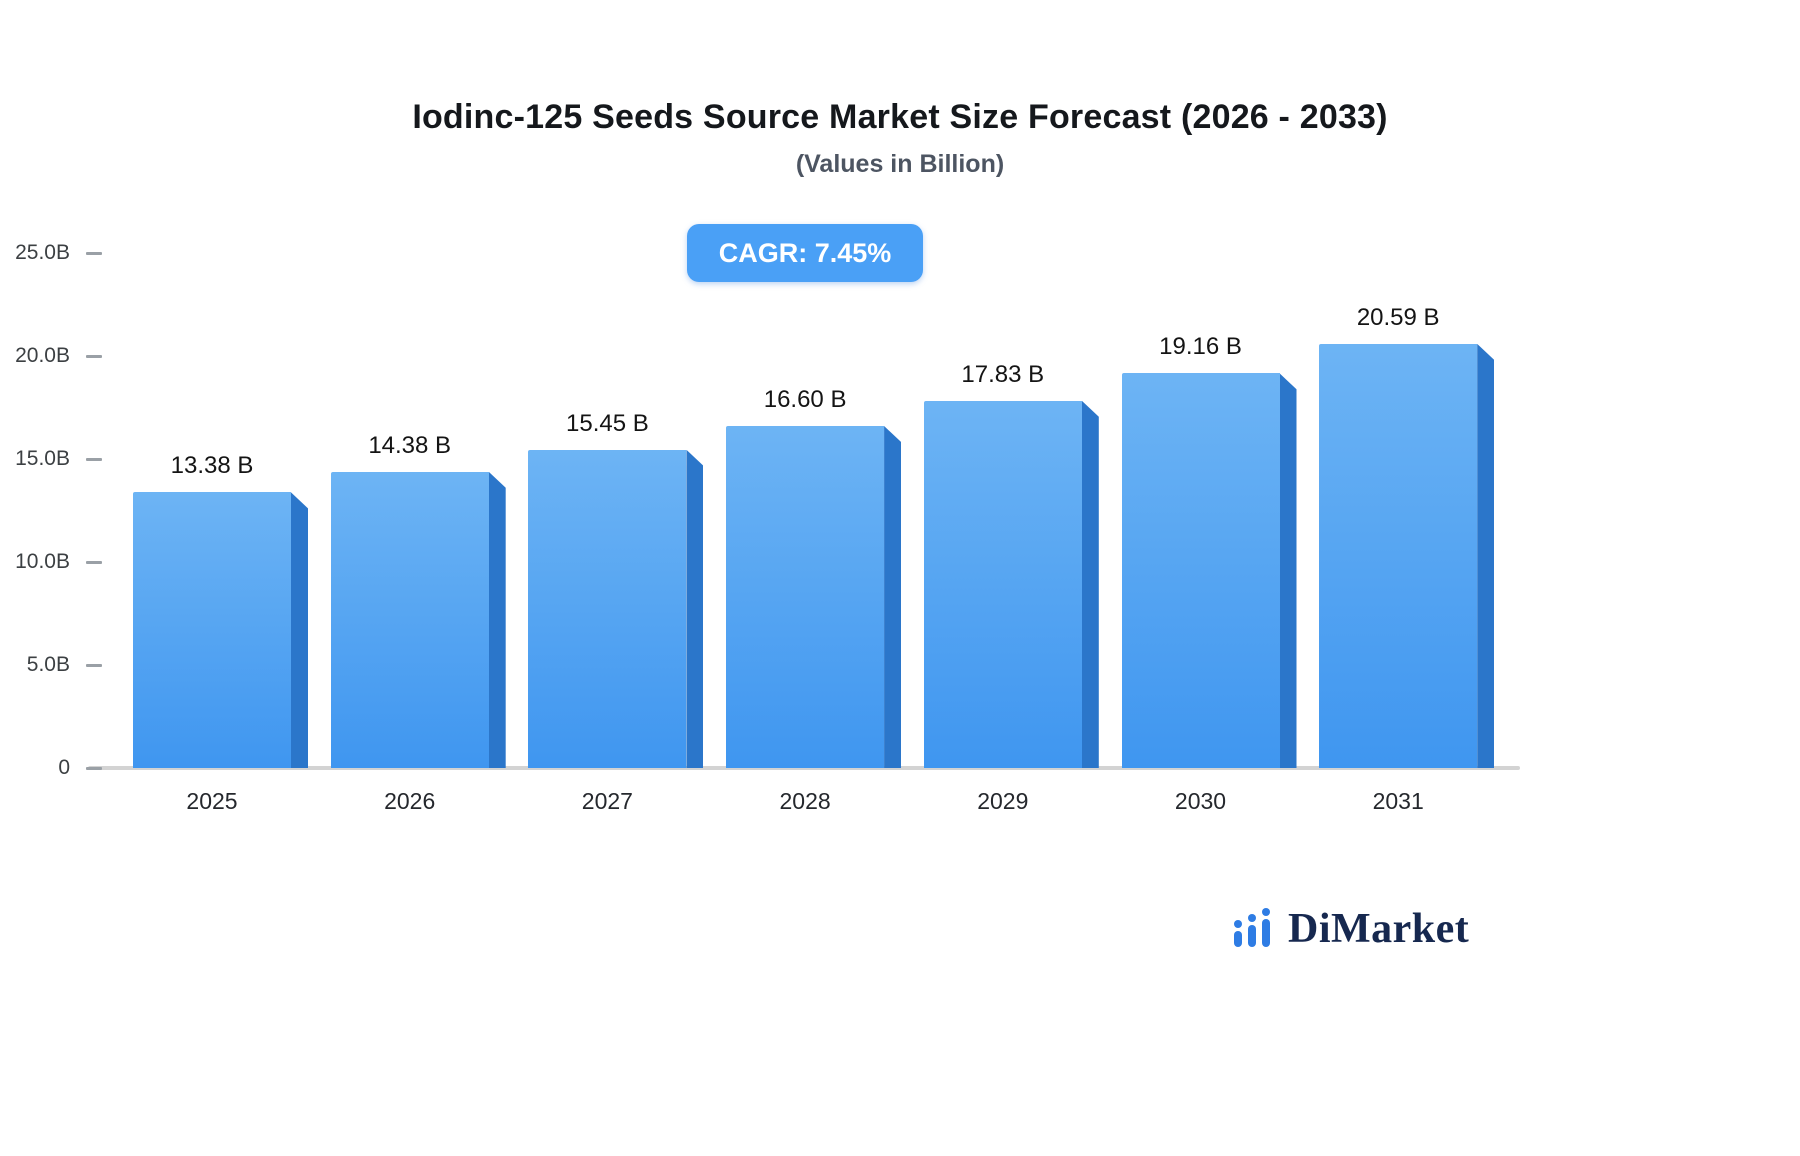 Image resolution: width=1800 pixels, height=1156 pixels. What do you see at coordinates (804, 768) in the screenshot?
I see `x-axis-line` at bounding box center [804, 768].